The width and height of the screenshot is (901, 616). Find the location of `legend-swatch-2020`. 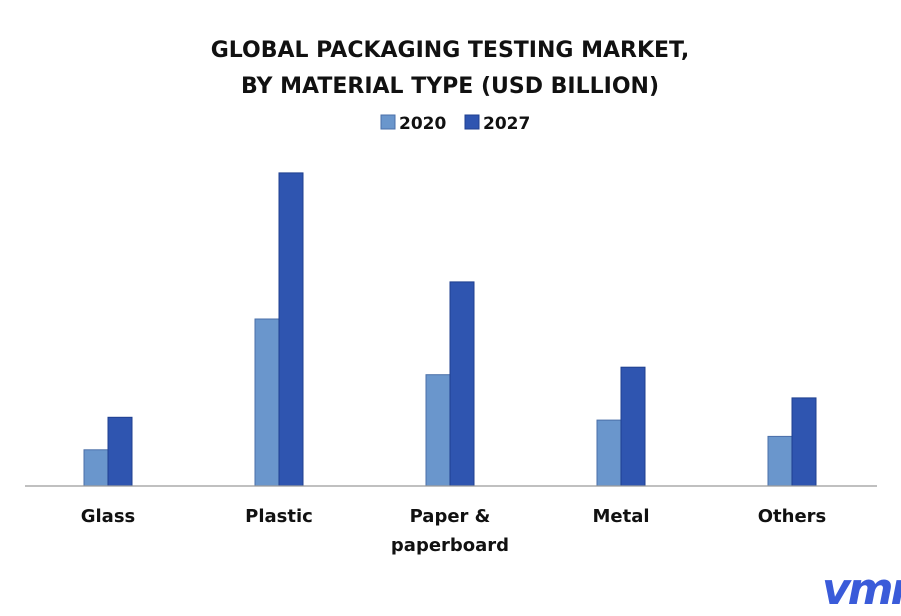

legend-swatch-2020 is located at coordinates (388, 122).